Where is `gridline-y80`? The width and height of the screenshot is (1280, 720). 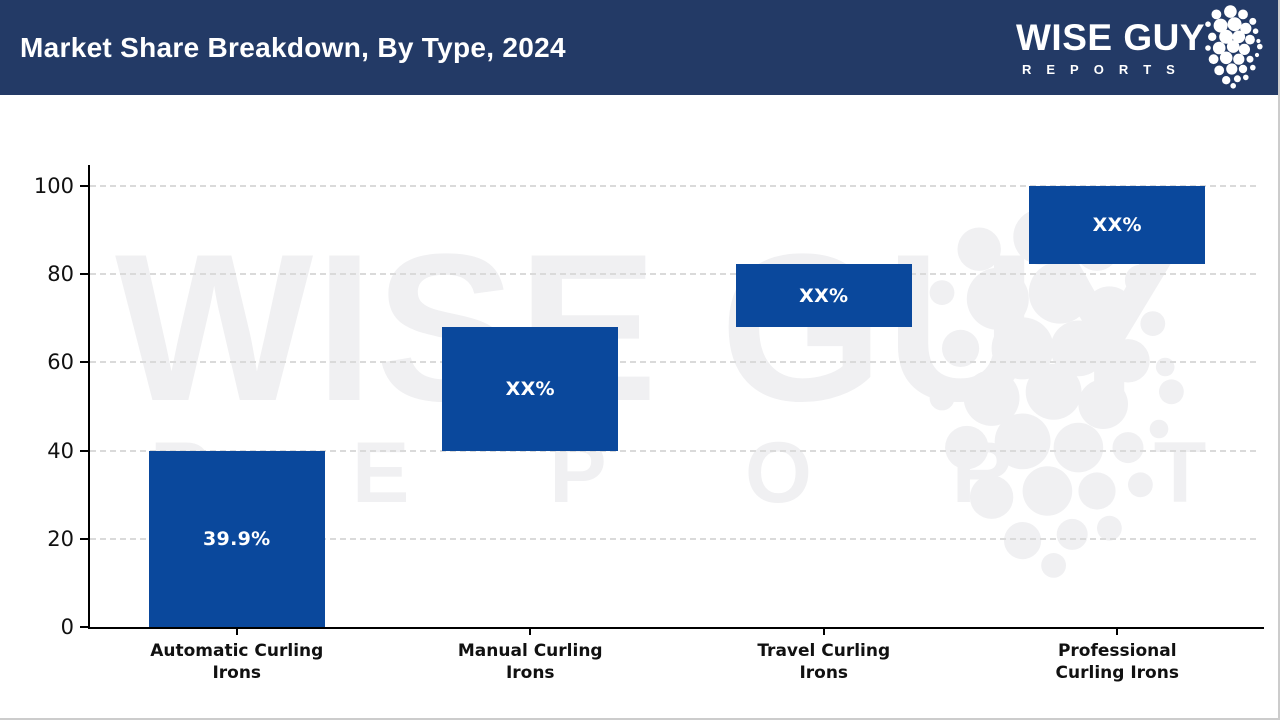
gridline-y80 is located at coordinates (673, 274).